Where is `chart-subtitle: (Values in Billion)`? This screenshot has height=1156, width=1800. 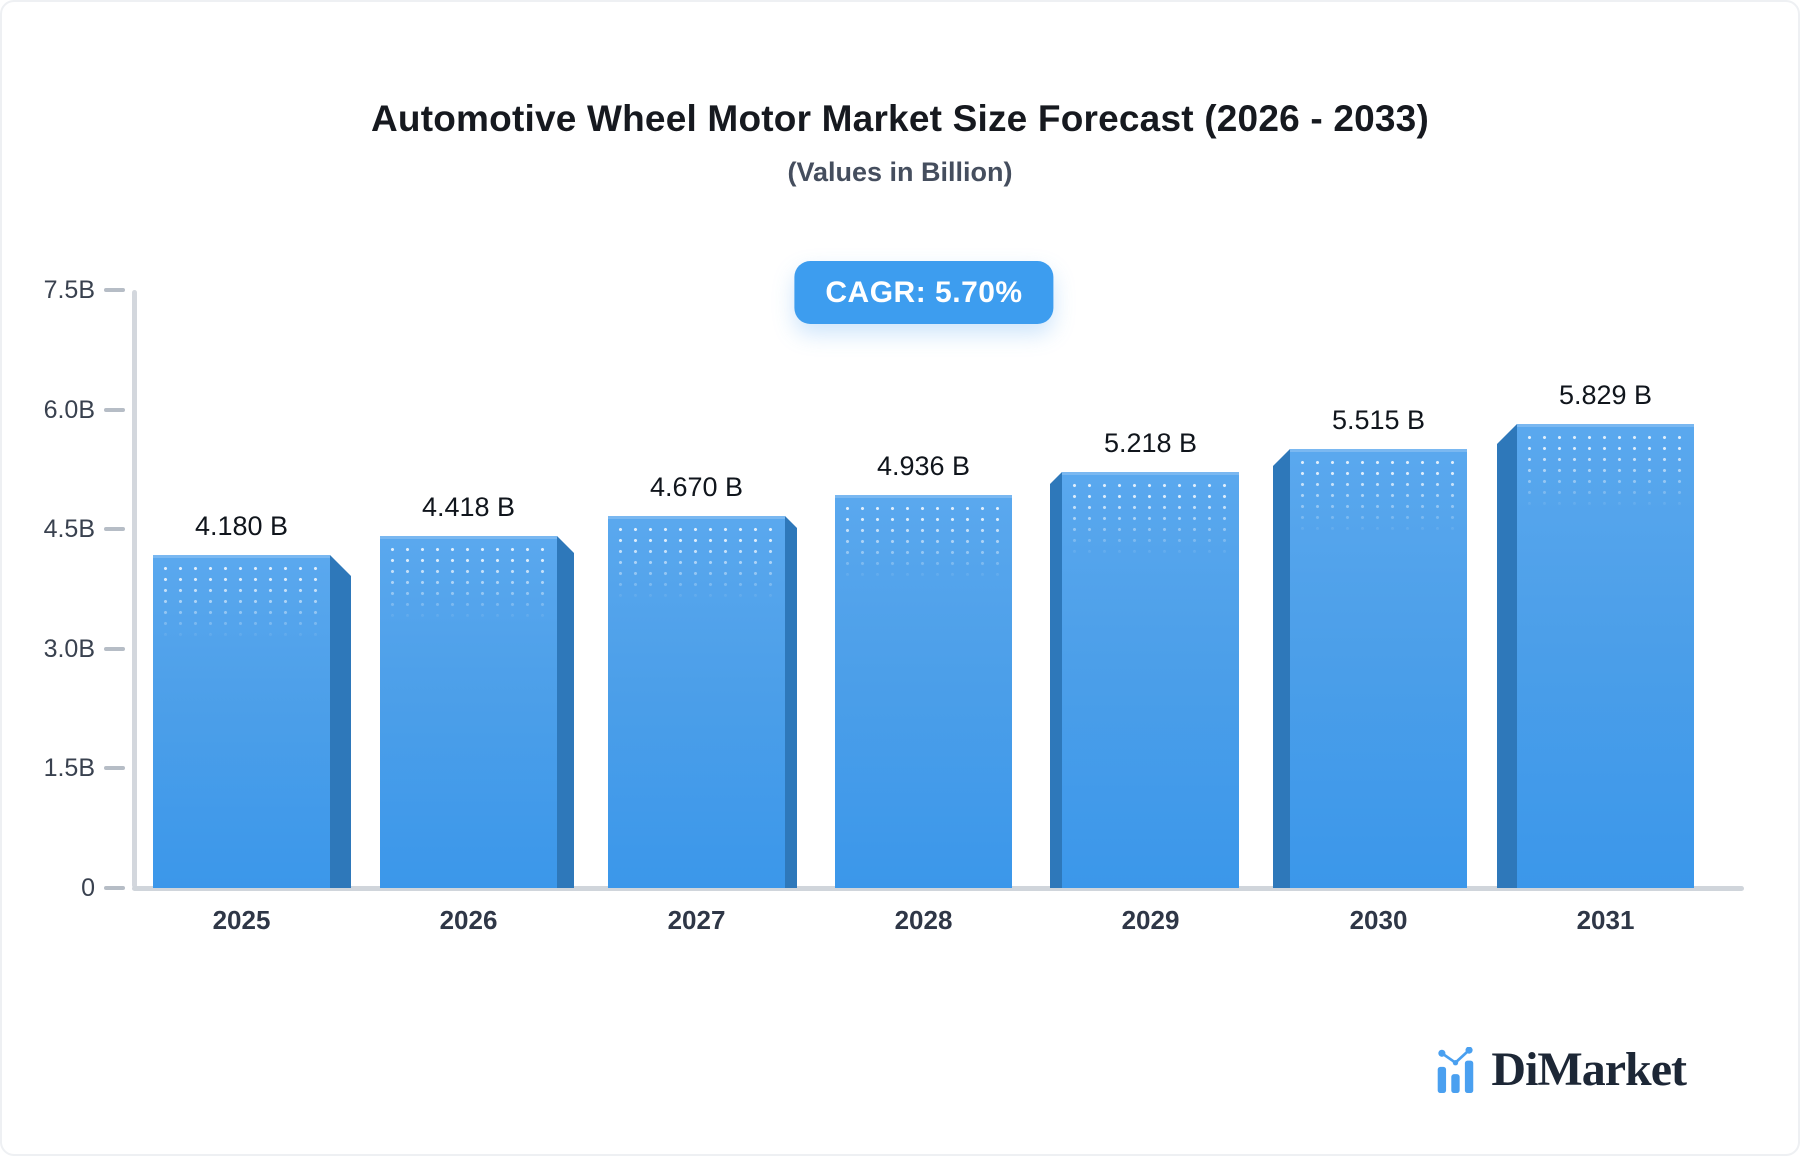 chart-subtitle: (Values in Billion) is located at coordinates (900, 172).